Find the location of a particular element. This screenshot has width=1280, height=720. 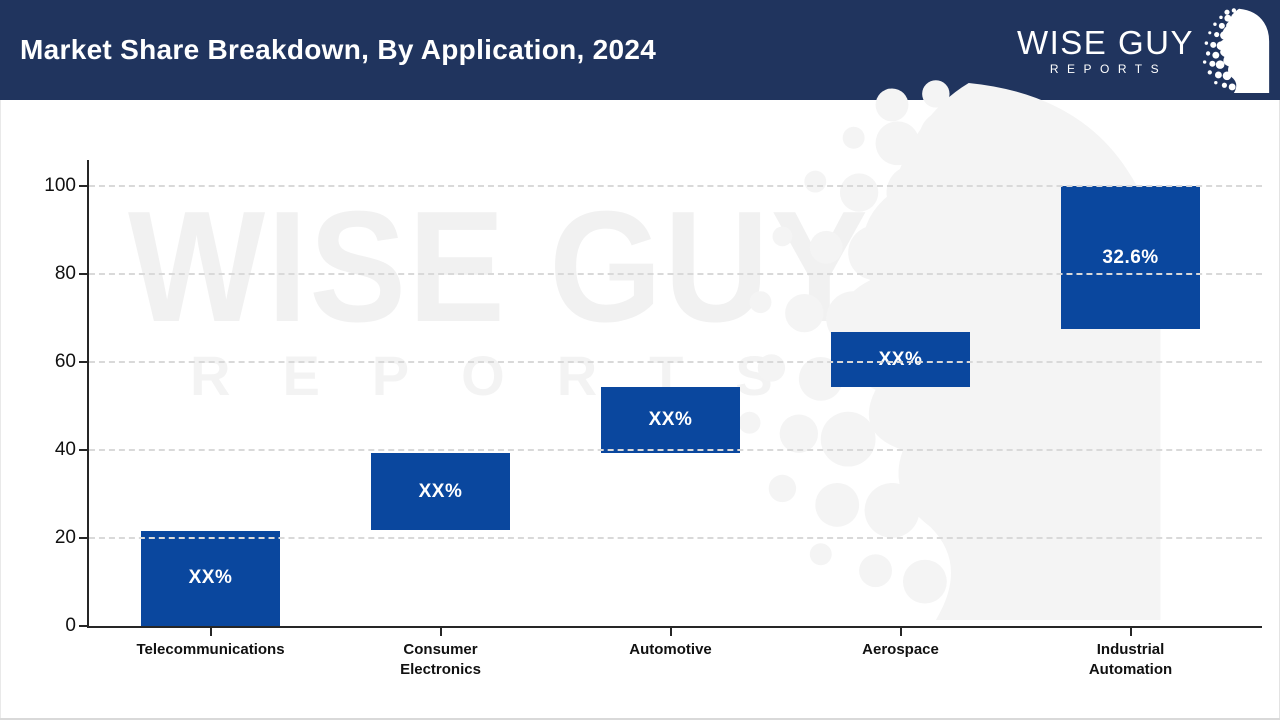

brand-name: WISE GUY is located at coordinates (1105, 42).